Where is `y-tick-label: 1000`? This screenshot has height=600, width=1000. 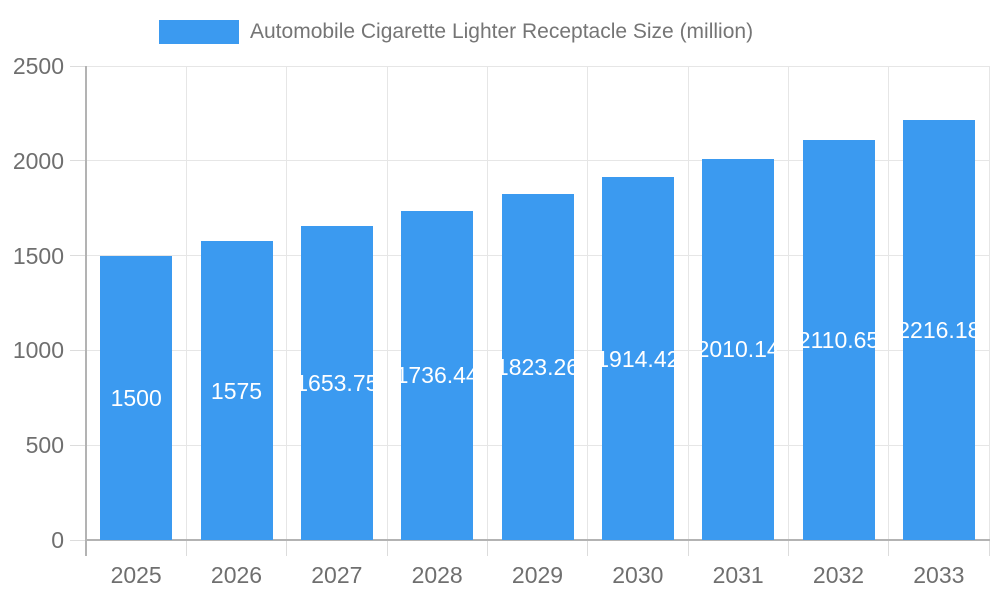 y-tick-label: 1000 is located at coordinates (38, 350).